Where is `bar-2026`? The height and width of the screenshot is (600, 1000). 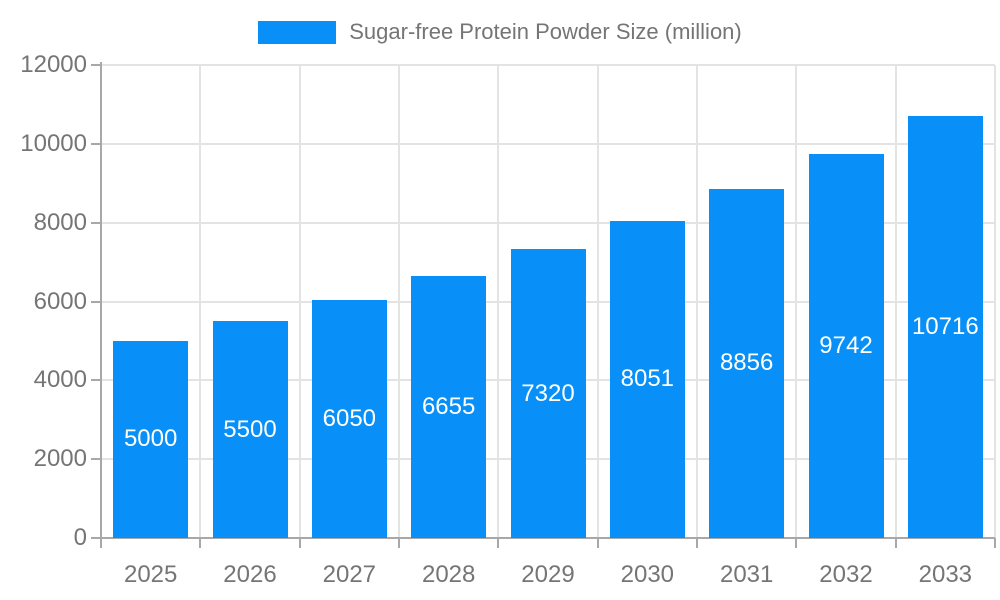
bar-2026 is located at coordinates (250, 429).